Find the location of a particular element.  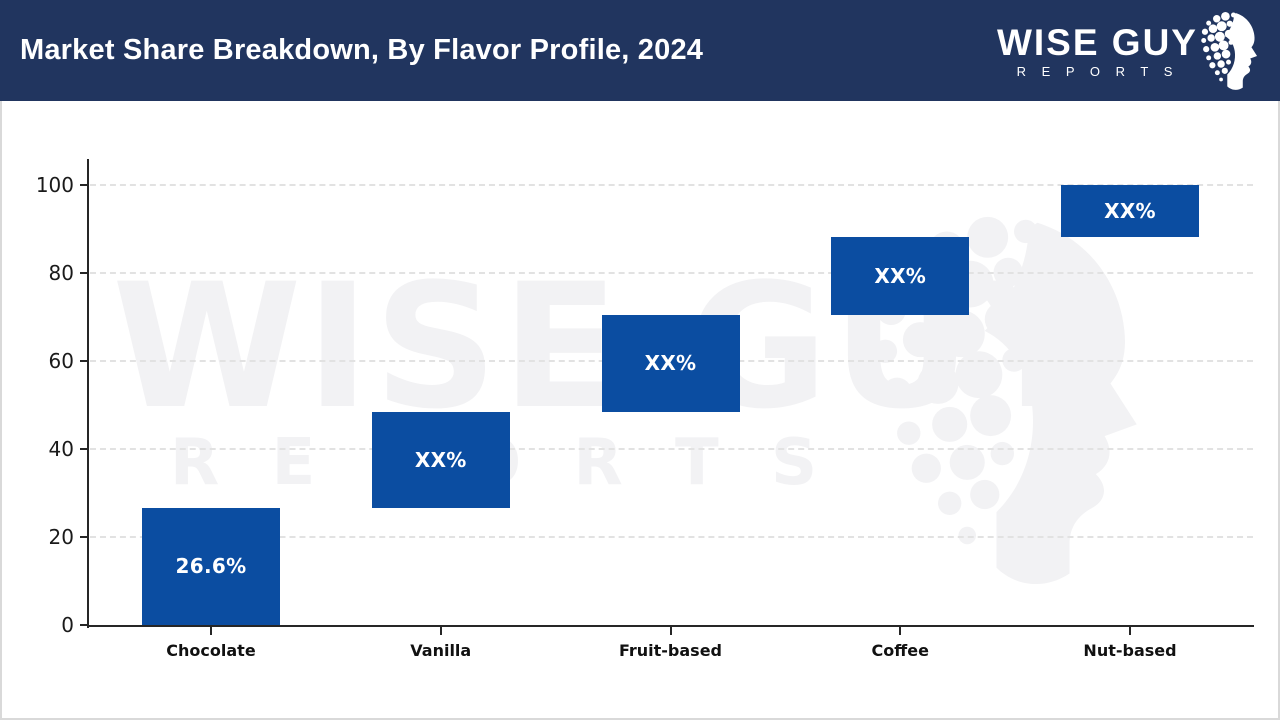

wise-guy-logo: WISE GUY R E P O R T S is located at coordinates (1129, 51).